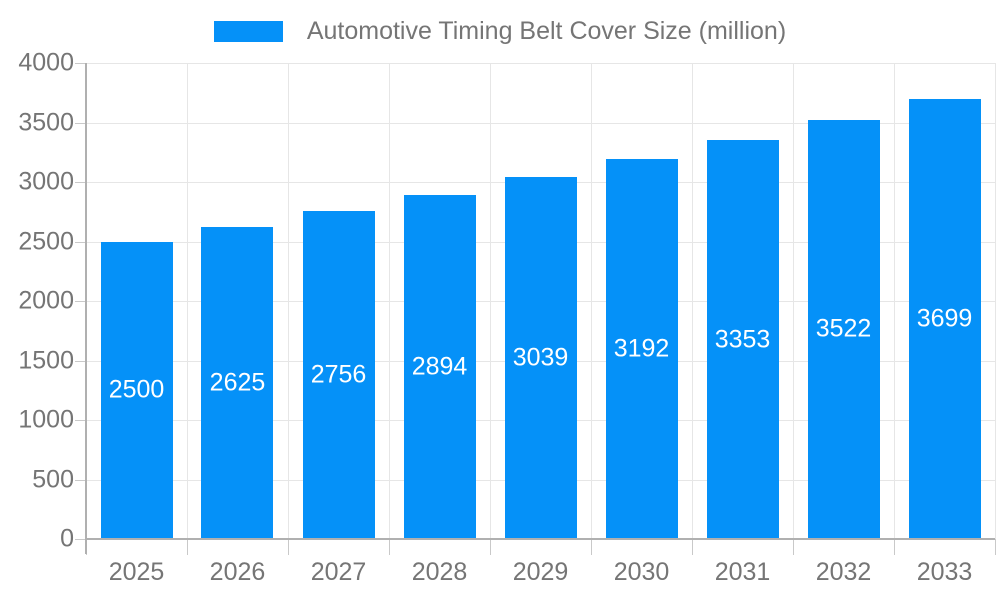 The width and height of the screenshot is (1000, 600). Describe the element at coordinates (237, 572) in the screenshot. I see `x-axis-label: 2026` at that location.